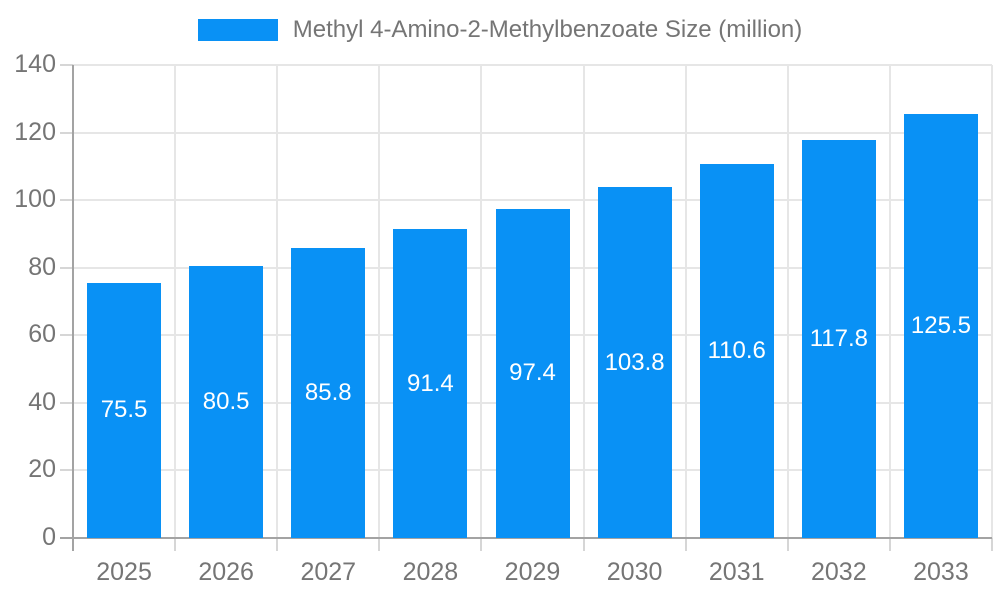 Image resolution: width=1000 pixels, height=600 pixels. I want to click on y-axis-tick-label: 0, so click(49, 537).